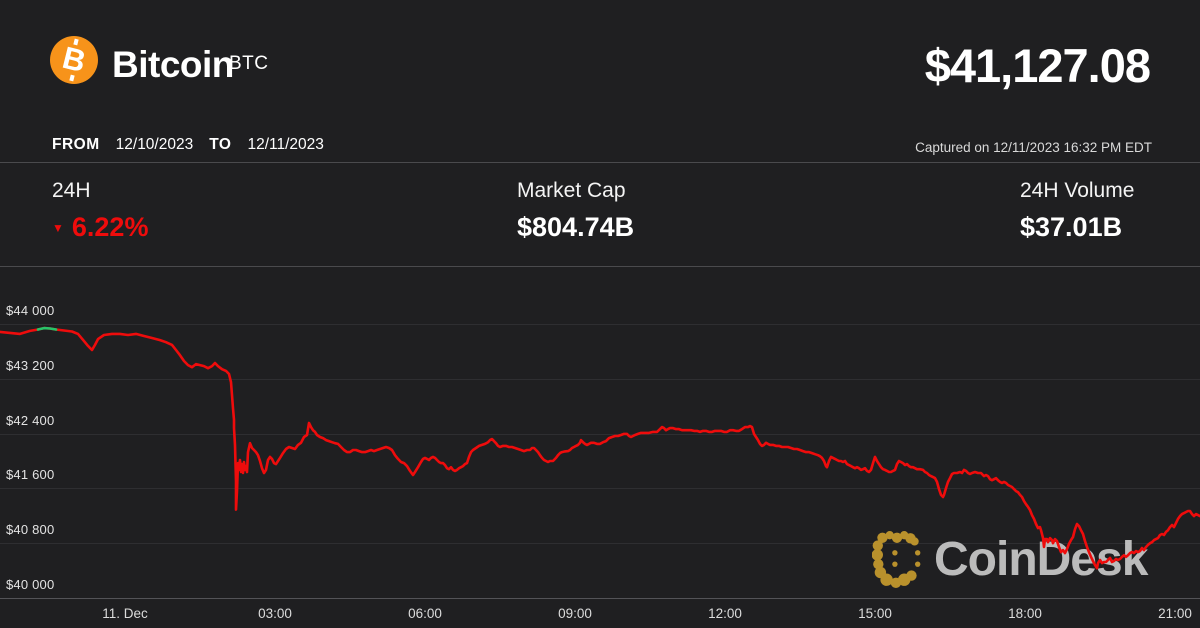 The image size is (1200, 628). What do you see at coordinates (571, 190) in the screenshot?
I see `stat-market-cap-label: Market Cap` at bounding box center [571, 190].